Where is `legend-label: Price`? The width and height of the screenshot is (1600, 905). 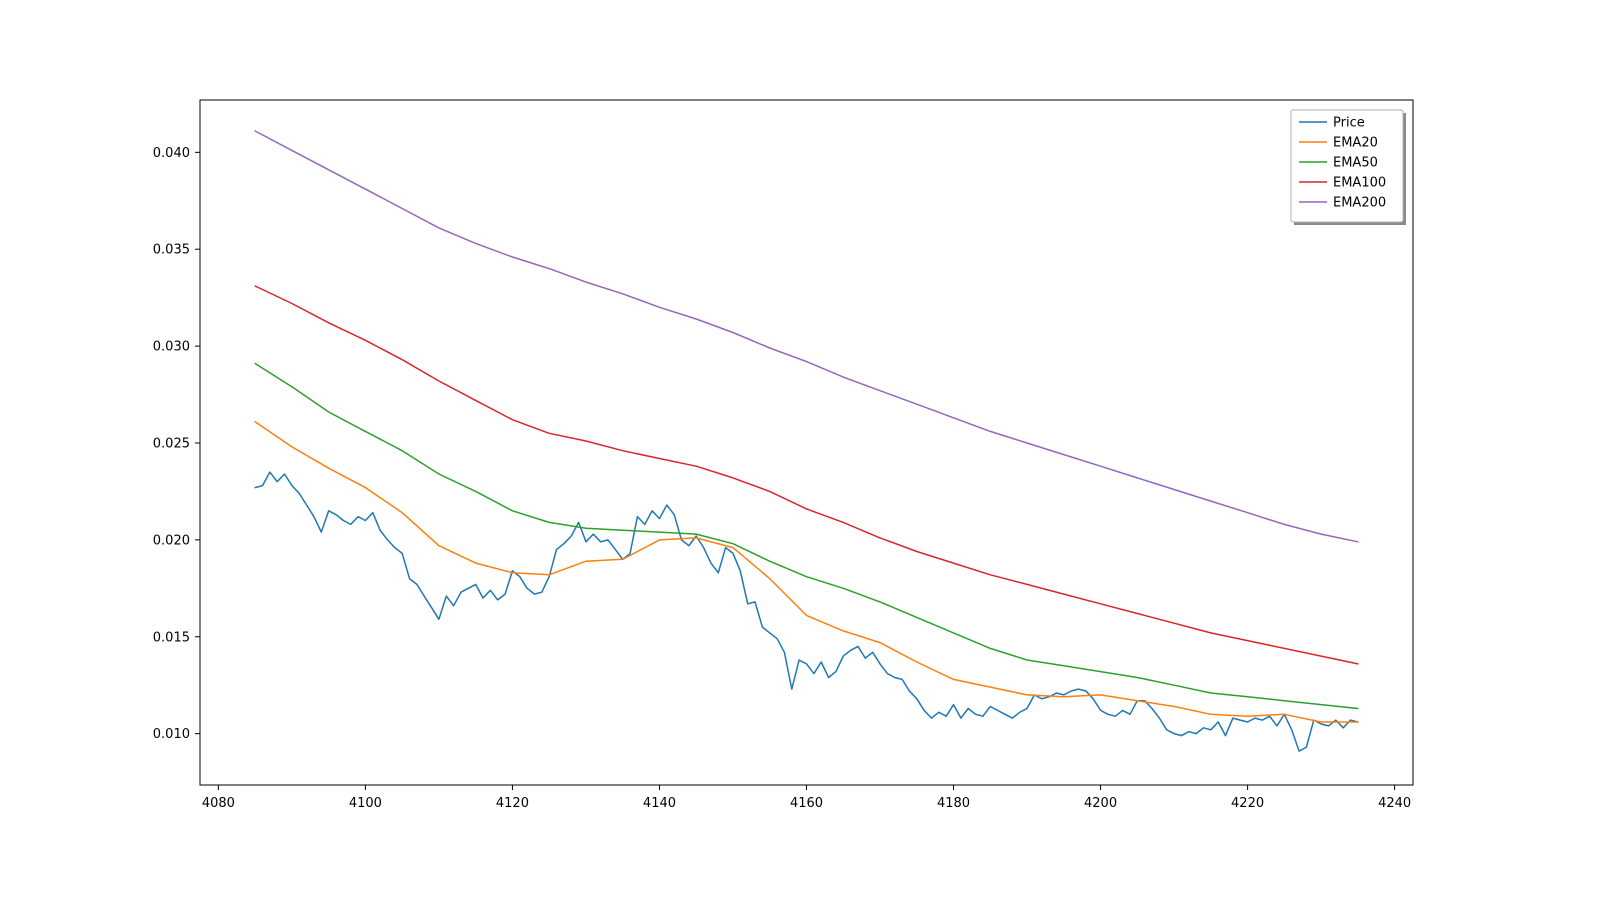
legend-label: Price is located at coordinates (1349, 123).